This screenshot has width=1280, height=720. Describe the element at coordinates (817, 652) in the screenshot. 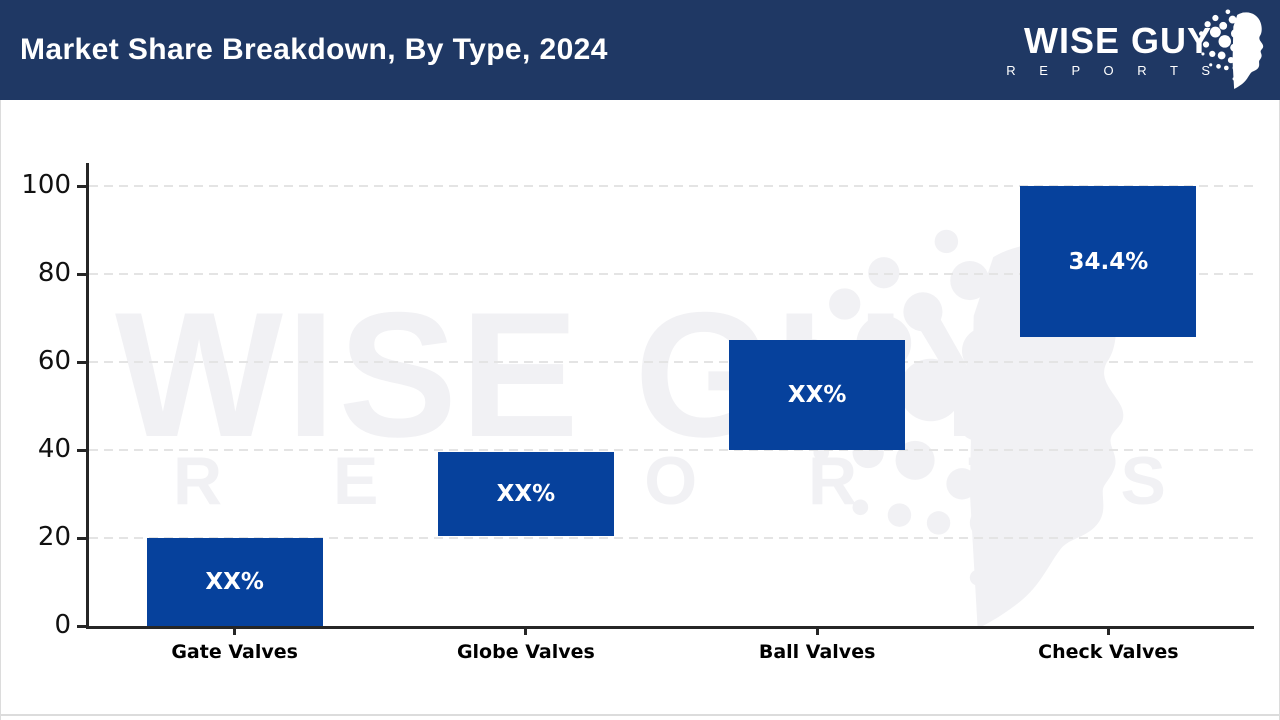

I see `x-axis-category-label: Ball Valves` at that location.